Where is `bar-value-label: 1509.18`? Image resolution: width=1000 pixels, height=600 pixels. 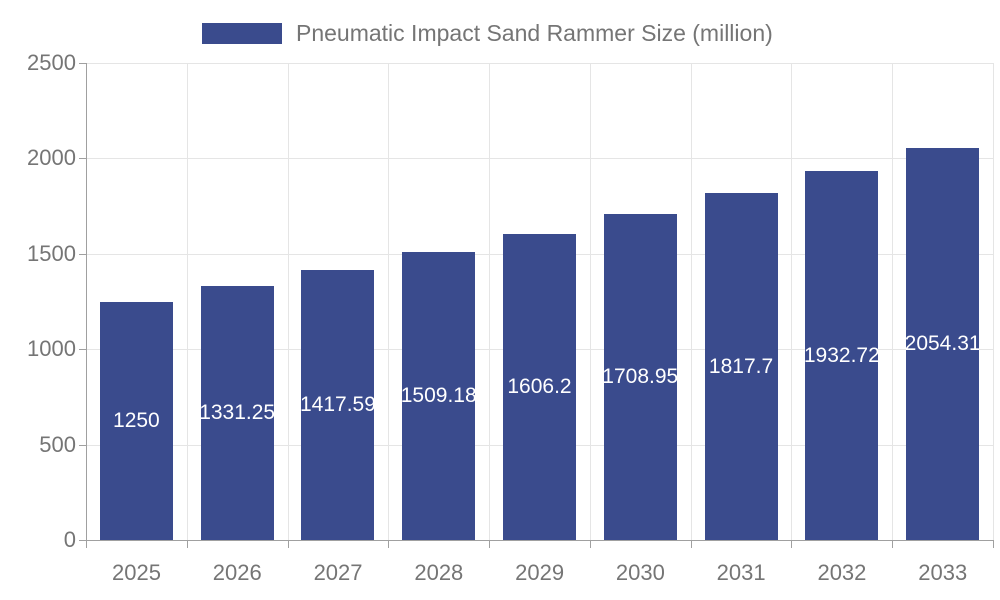 bar-value-label: 1509.18 is located at coordinates (439, 396).